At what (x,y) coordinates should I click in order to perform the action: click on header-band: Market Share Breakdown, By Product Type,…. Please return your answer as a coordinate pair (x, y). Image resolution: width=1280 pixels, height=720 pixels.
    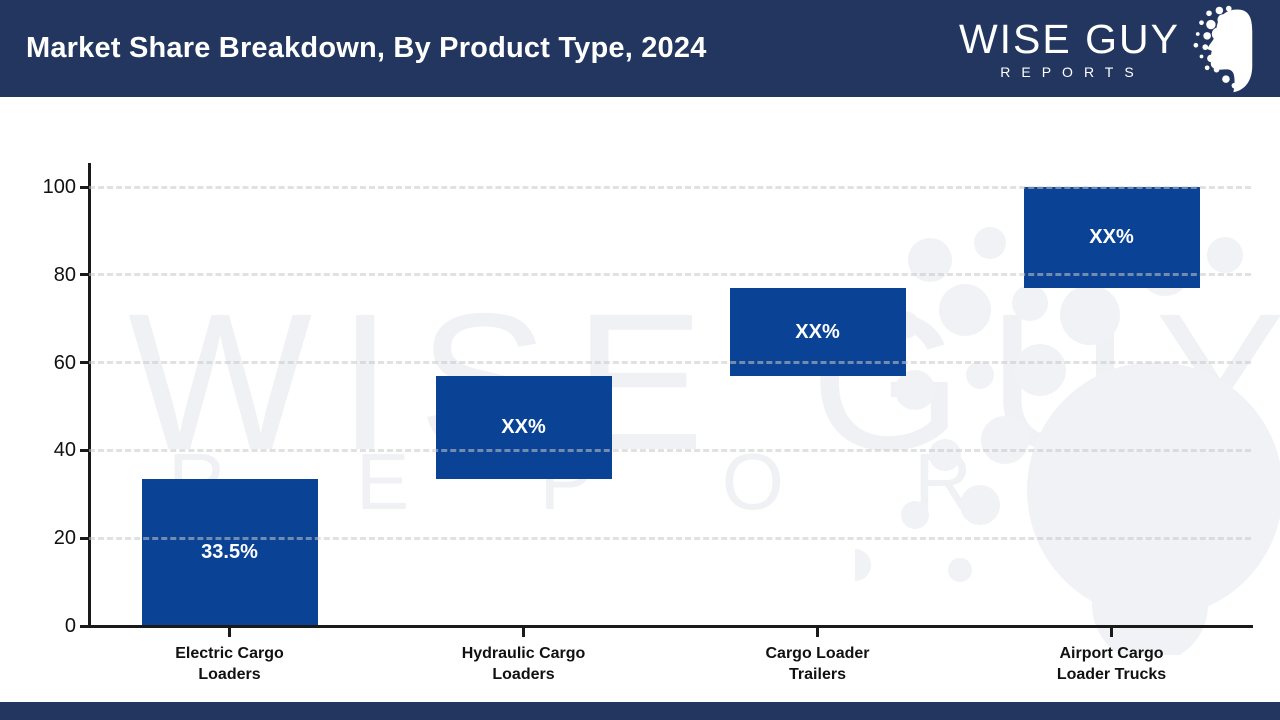
    Looking at the image, I should click on (640, 48).